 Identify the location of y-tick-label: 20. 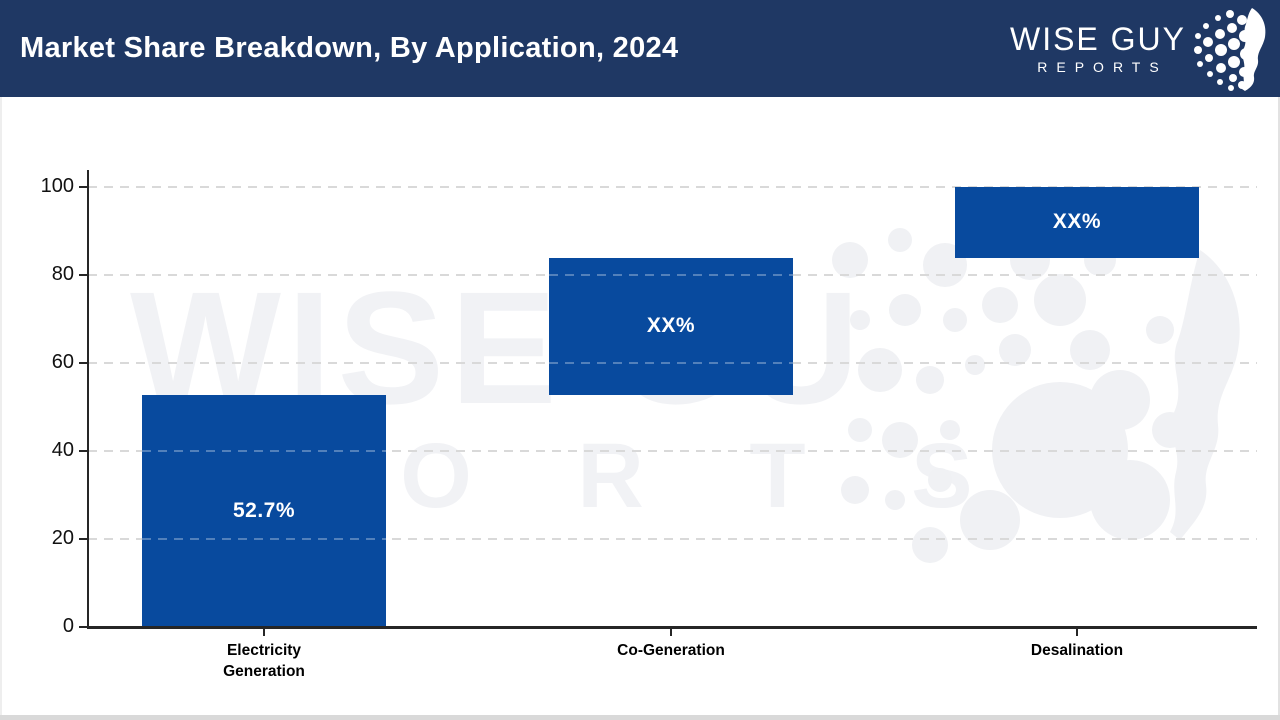
(62, 538).